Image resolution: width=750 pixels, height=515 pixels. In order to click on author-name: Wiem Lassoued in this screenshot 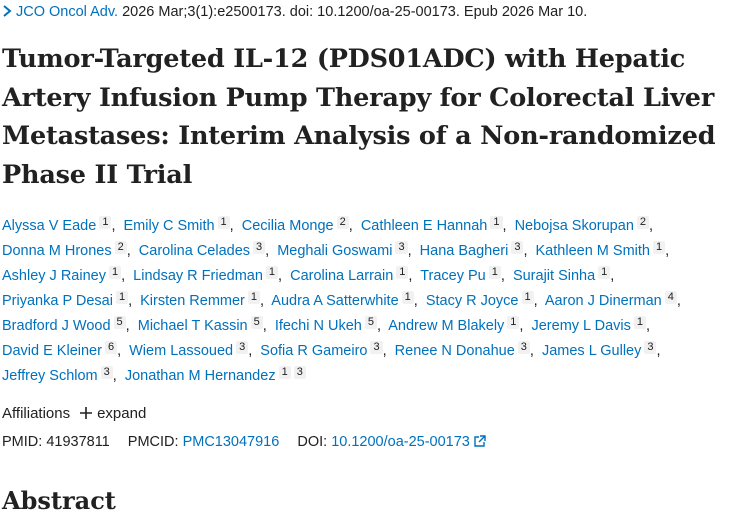, I will do `click(181, 351)`.